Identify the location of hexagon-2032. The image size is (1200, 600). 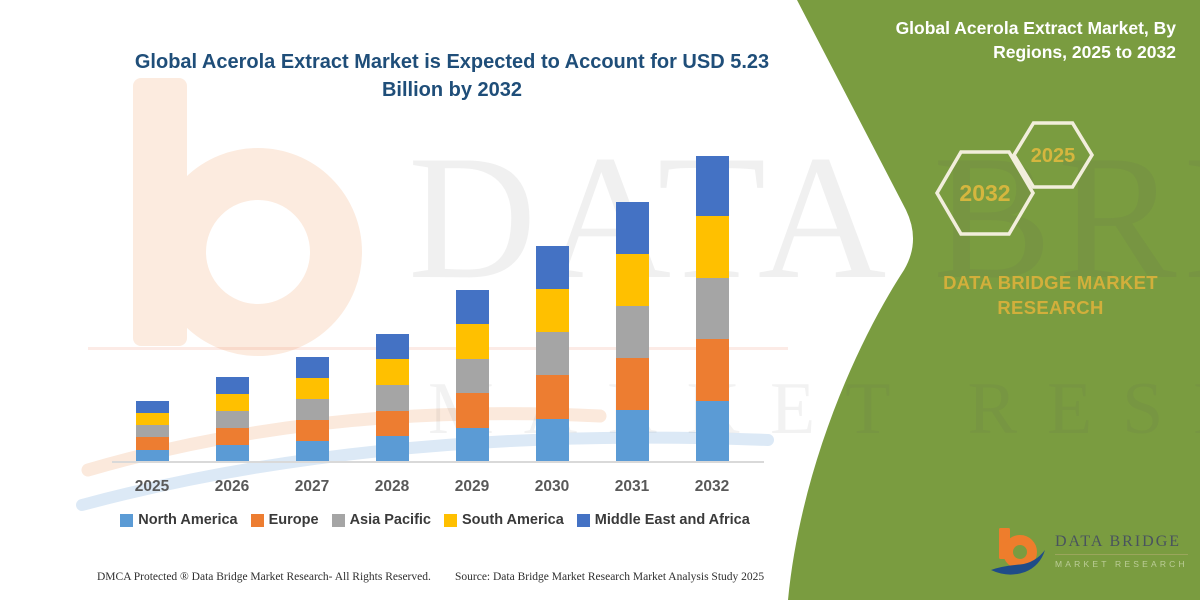
(985, 193).